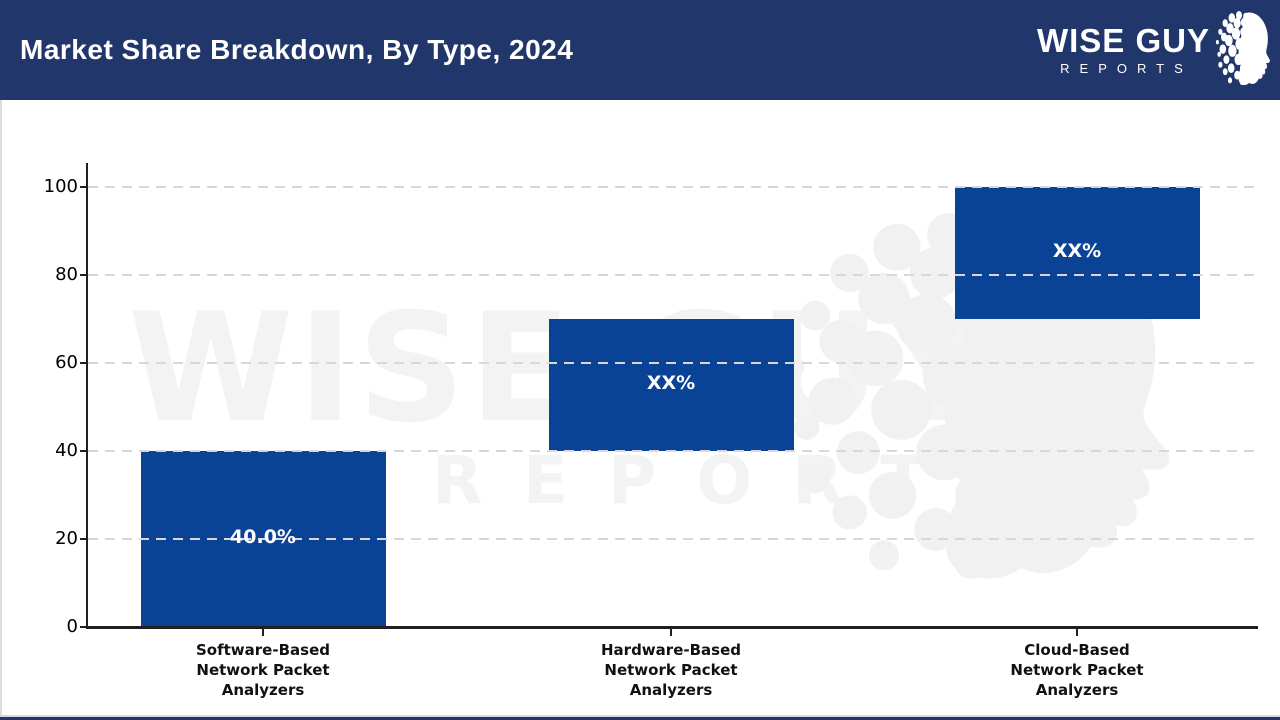 This screenshot has width=1280, height=720. I want to click on bar-value-label-1: 40.0%, so click(263, 537).